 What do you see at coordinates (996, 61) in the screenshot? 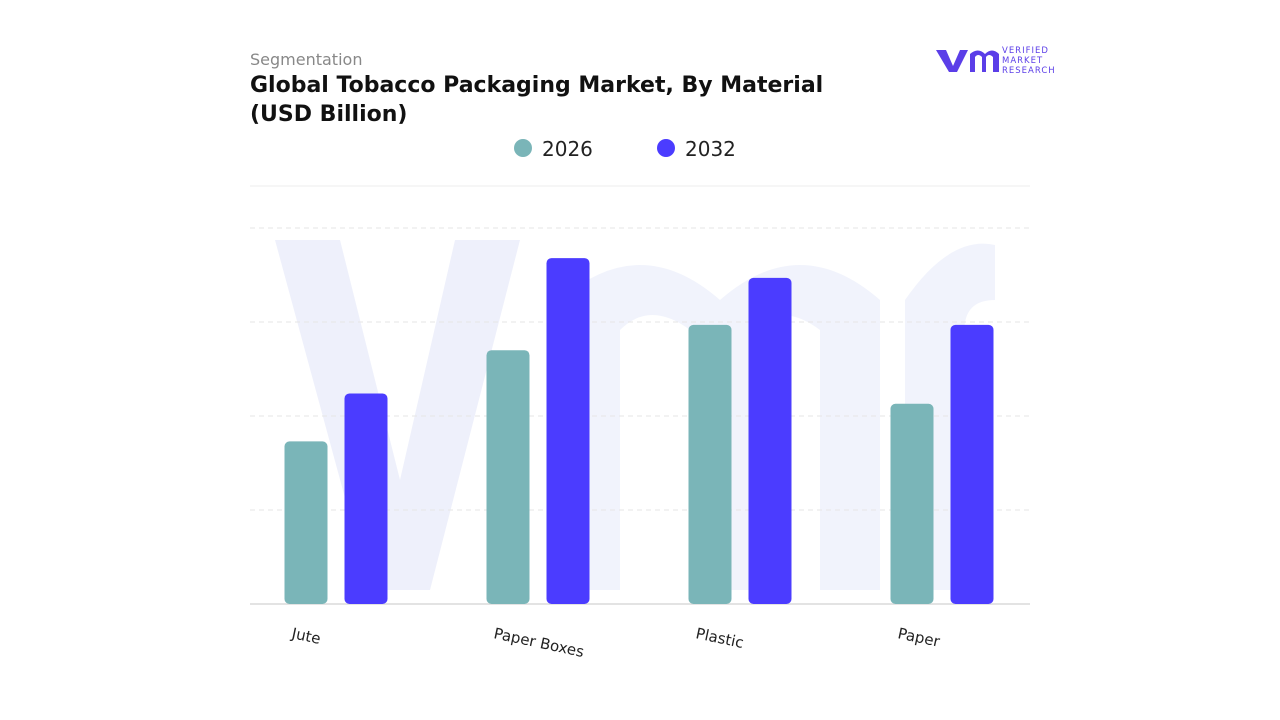
I see `logo: VERIFIED MARKET RESEARCH` at bounding box center [996, 61].